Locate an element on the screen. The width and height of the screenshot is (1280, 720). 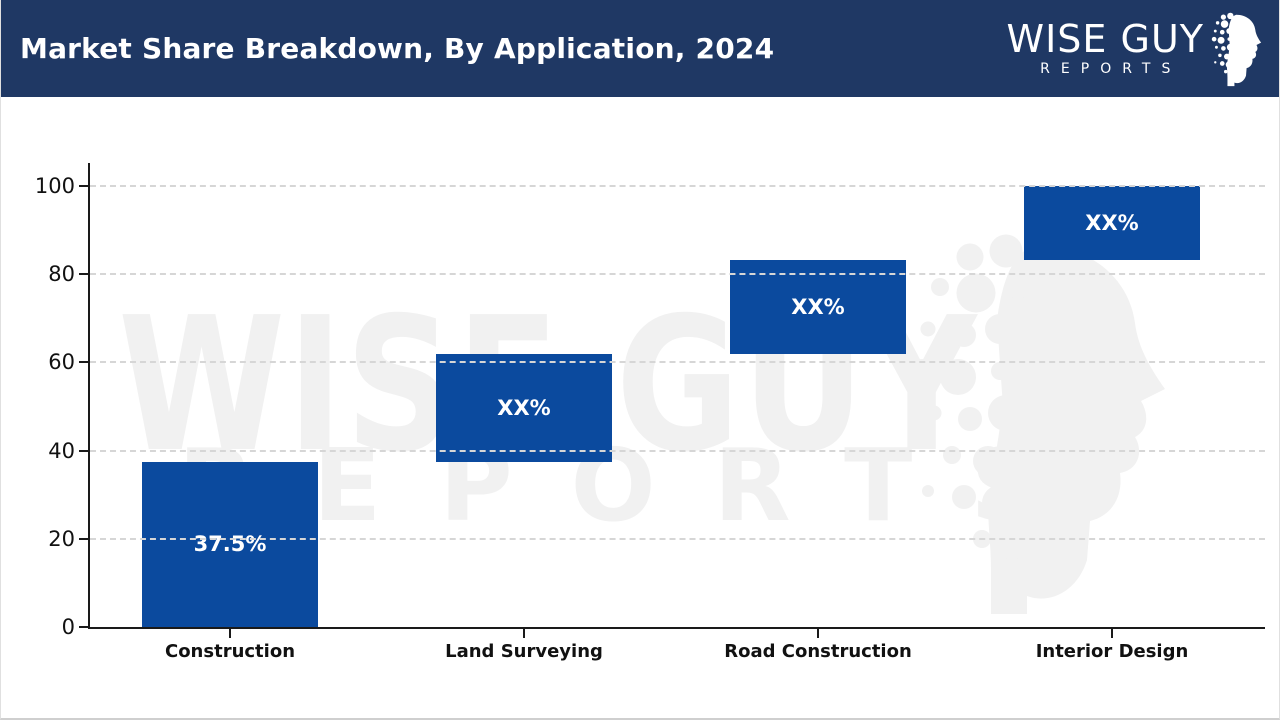
logo-wordmark-line1: WISE GUY is located at coordinates (1105, 39).